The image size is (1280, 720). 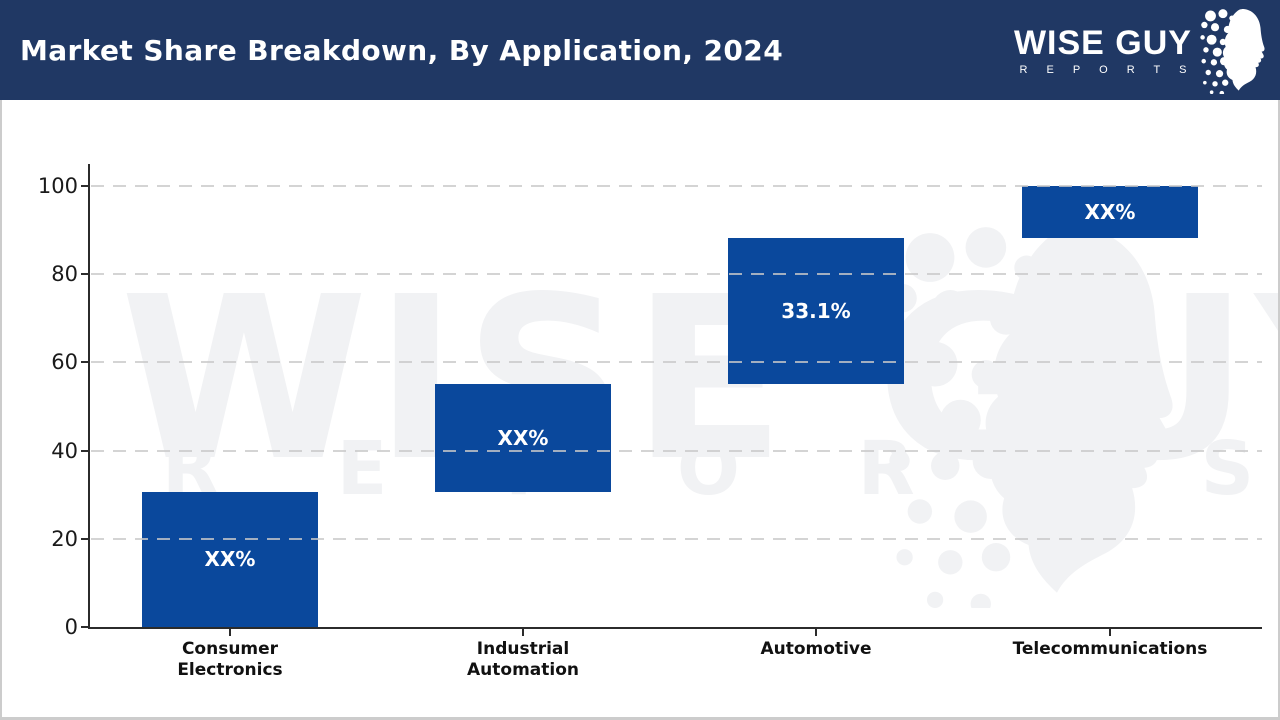 What do you see at coordinates (816, 649) in the screenshot?
I see `x-axis-category-label: Automotive` at bounding box center [816, 649].